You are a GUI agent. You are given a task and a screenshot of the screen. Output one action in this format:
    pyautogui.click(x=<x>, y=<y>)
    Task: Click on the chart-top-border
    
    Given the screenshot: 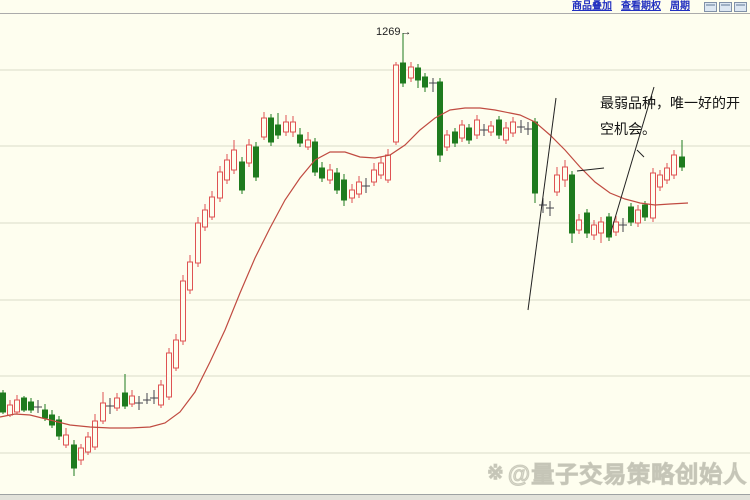 What is the action you would take?
    pyautogui.click(x=375, y=13)
    